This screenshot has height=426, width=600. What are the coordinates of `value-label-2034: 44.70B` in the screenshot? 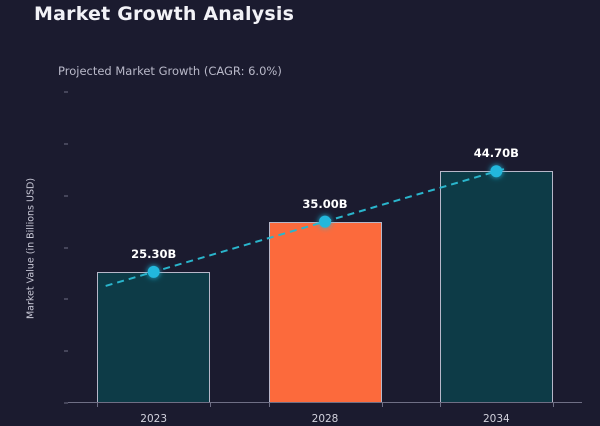 It's located at (496, 153).